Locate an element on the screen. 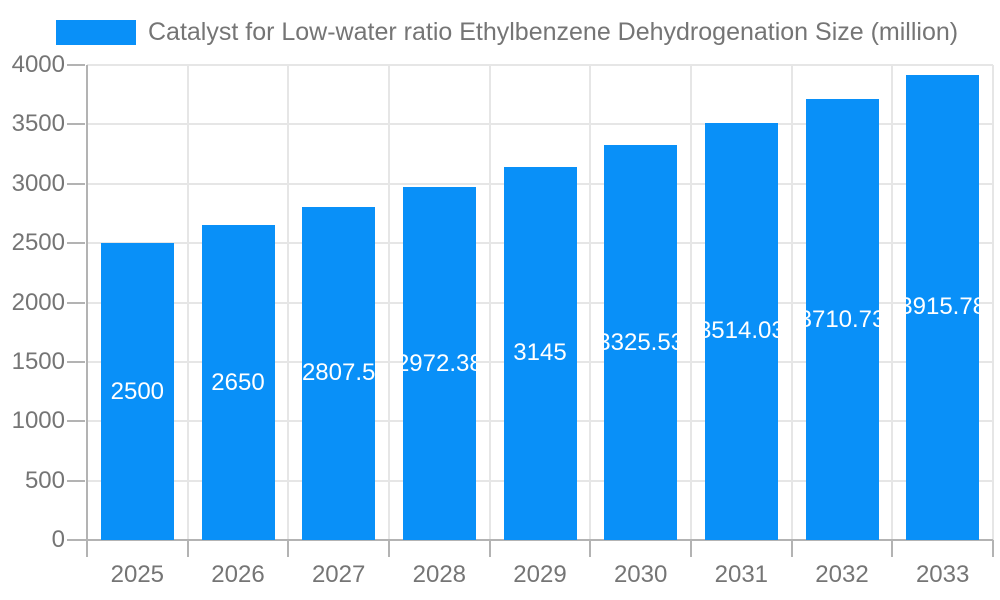  x-tick-label: 2025 is located at coordinates (137, 574).